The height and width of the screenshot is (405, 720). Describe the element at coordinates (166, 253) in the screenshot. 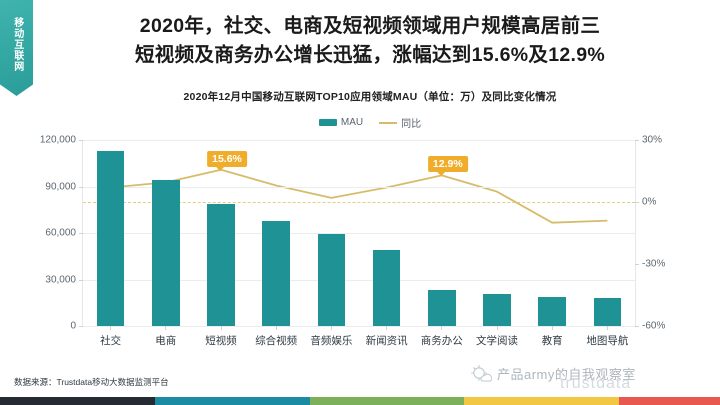

I see `bar-电商` at that location.